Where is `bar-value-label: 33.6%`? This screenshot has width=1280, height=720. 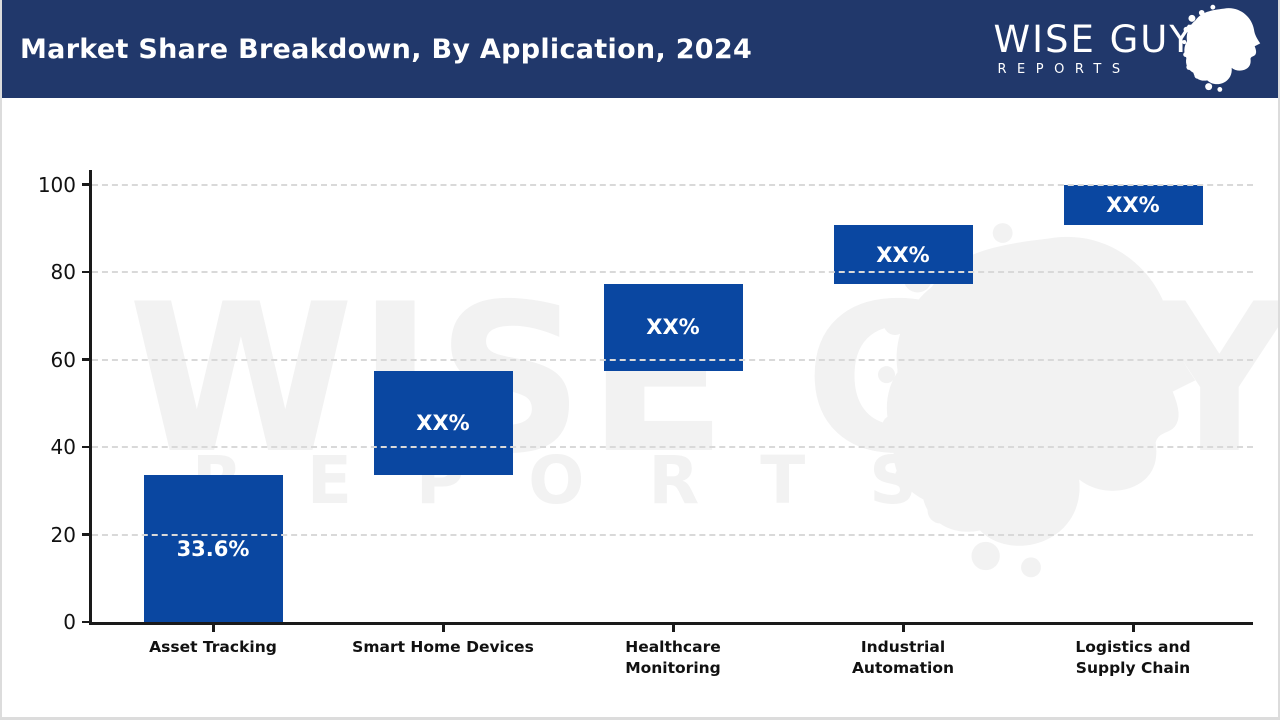 bar-value-label: 33.6% is located at coordinates (213, 548).